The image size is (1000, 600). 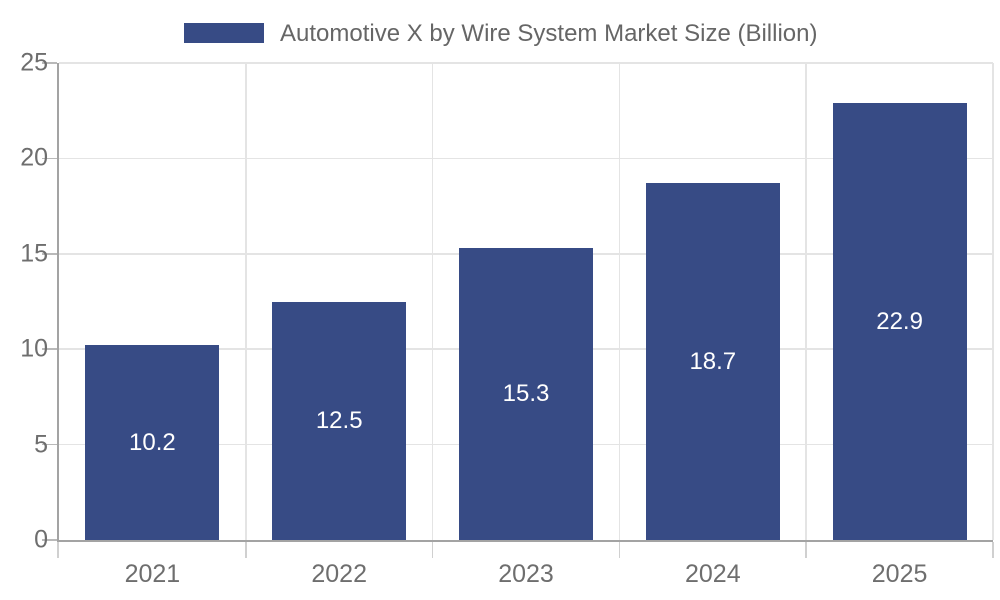 What do you see at coordinates (526, 541) in the screenshot?
I see `x-axis-line` at bounding box center [526, 541].